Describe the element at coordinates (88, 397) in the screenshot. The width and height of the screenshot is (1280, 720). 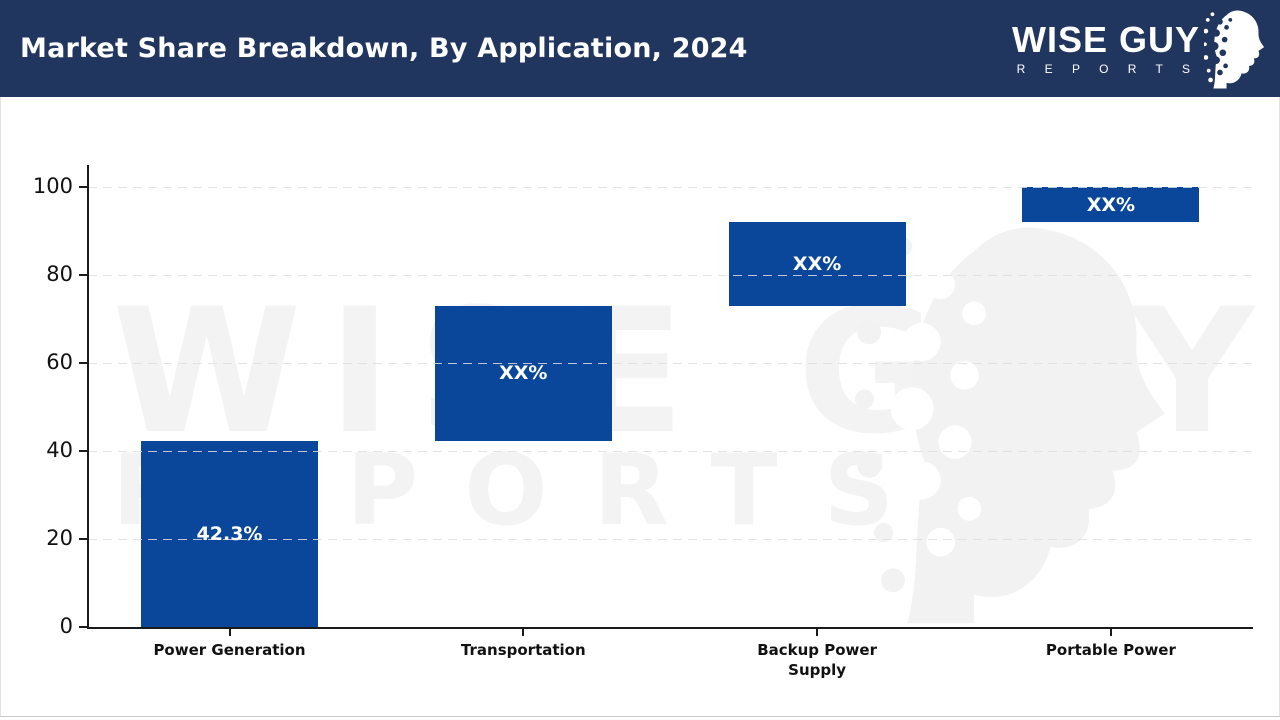
I see `y-axis` at that location.